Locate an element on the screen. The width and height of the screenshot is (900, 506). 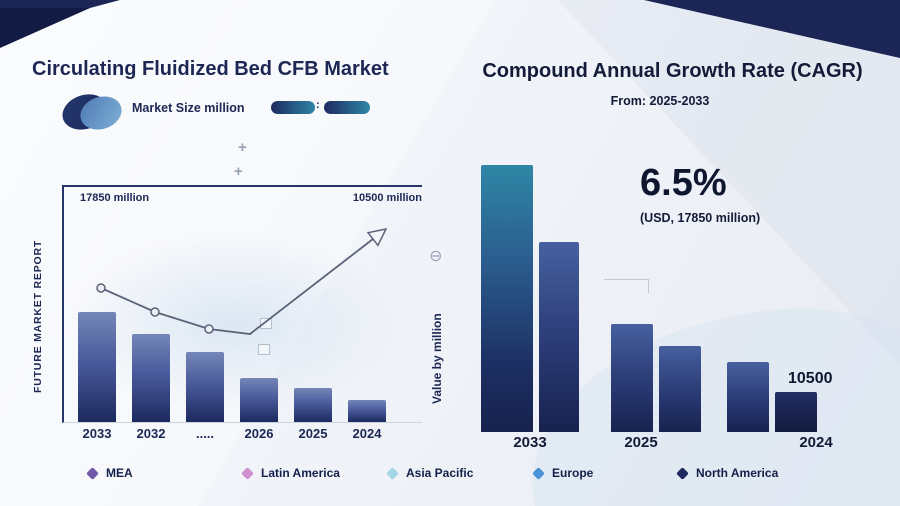
legend-item: MEA is located at coordinates (109, 473).